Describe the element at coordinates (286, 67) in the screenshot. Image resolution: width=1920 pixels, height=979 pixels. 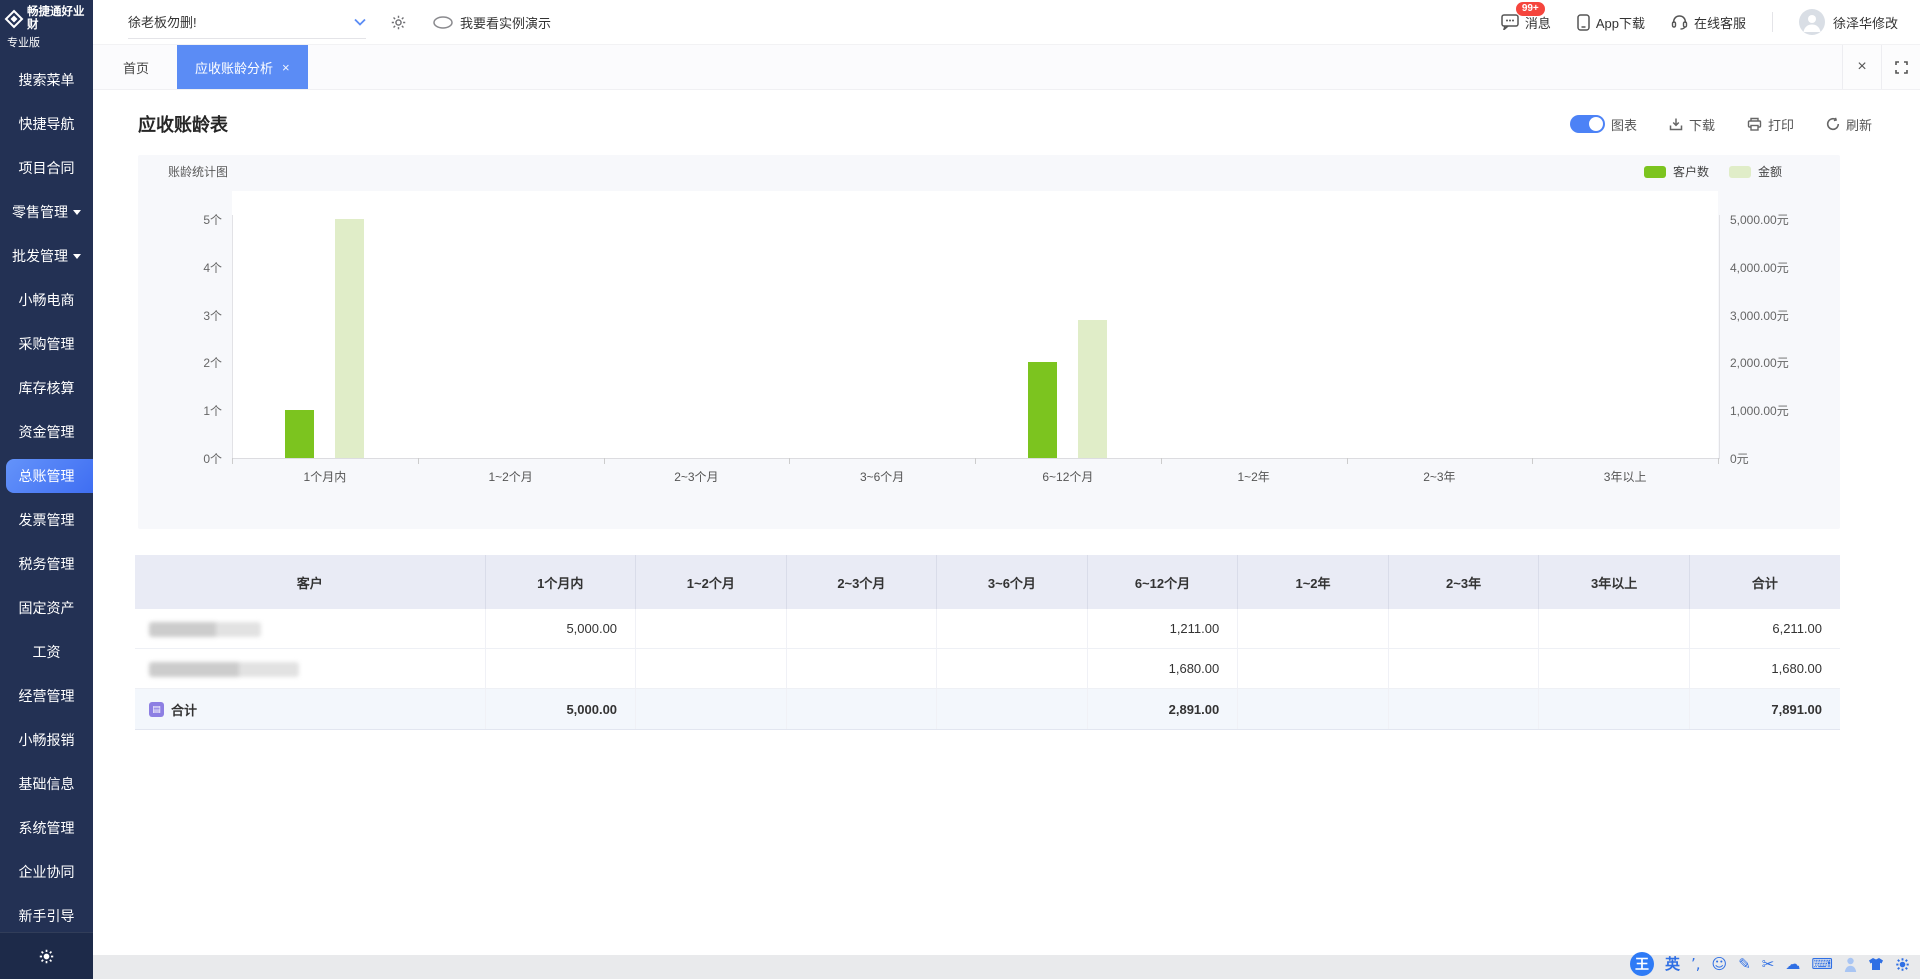
I see `tab-close-icon: ×` at that location.